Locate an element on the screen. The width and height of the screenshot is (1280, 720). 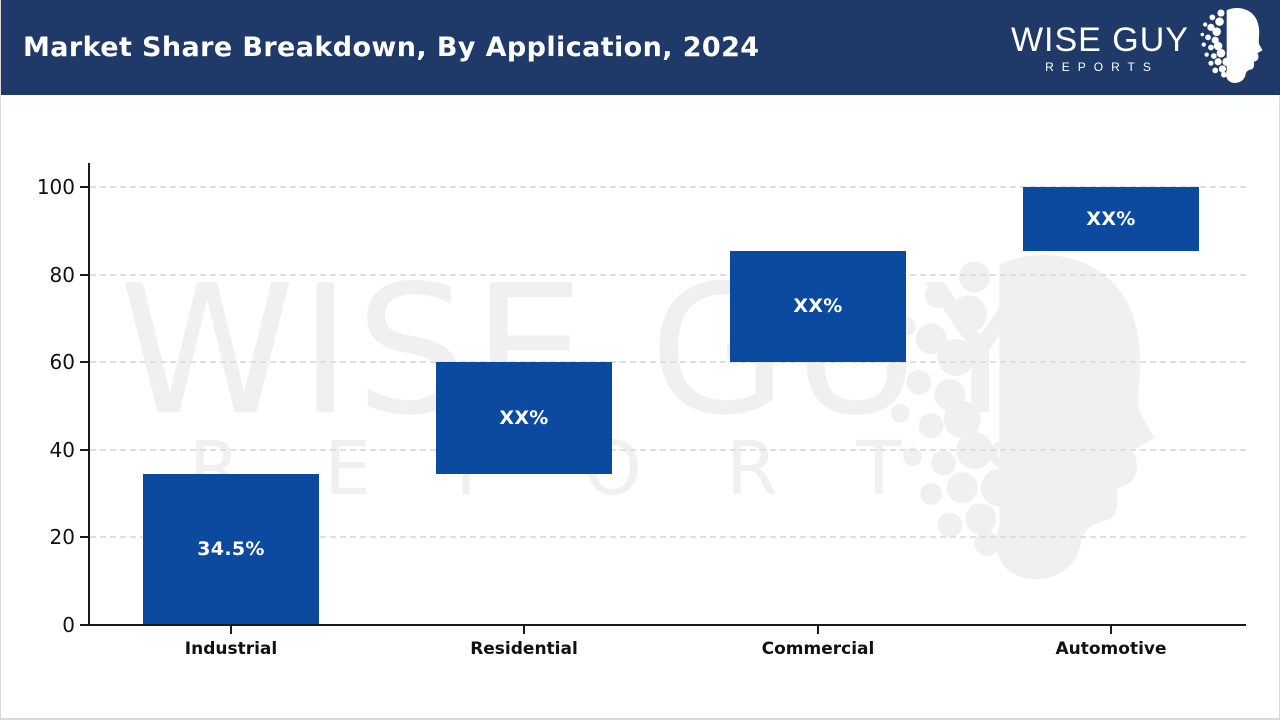
y-axis-line is located at coordinates (89, 394).